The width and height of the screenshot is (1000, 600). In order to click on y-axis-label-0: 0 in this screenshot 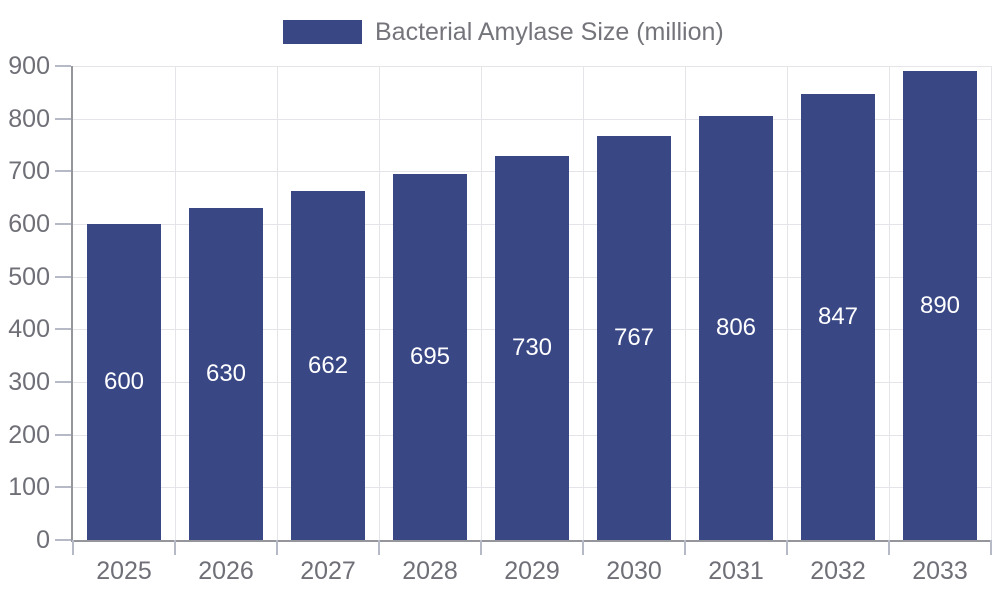, I will do `click(43, 540)`.